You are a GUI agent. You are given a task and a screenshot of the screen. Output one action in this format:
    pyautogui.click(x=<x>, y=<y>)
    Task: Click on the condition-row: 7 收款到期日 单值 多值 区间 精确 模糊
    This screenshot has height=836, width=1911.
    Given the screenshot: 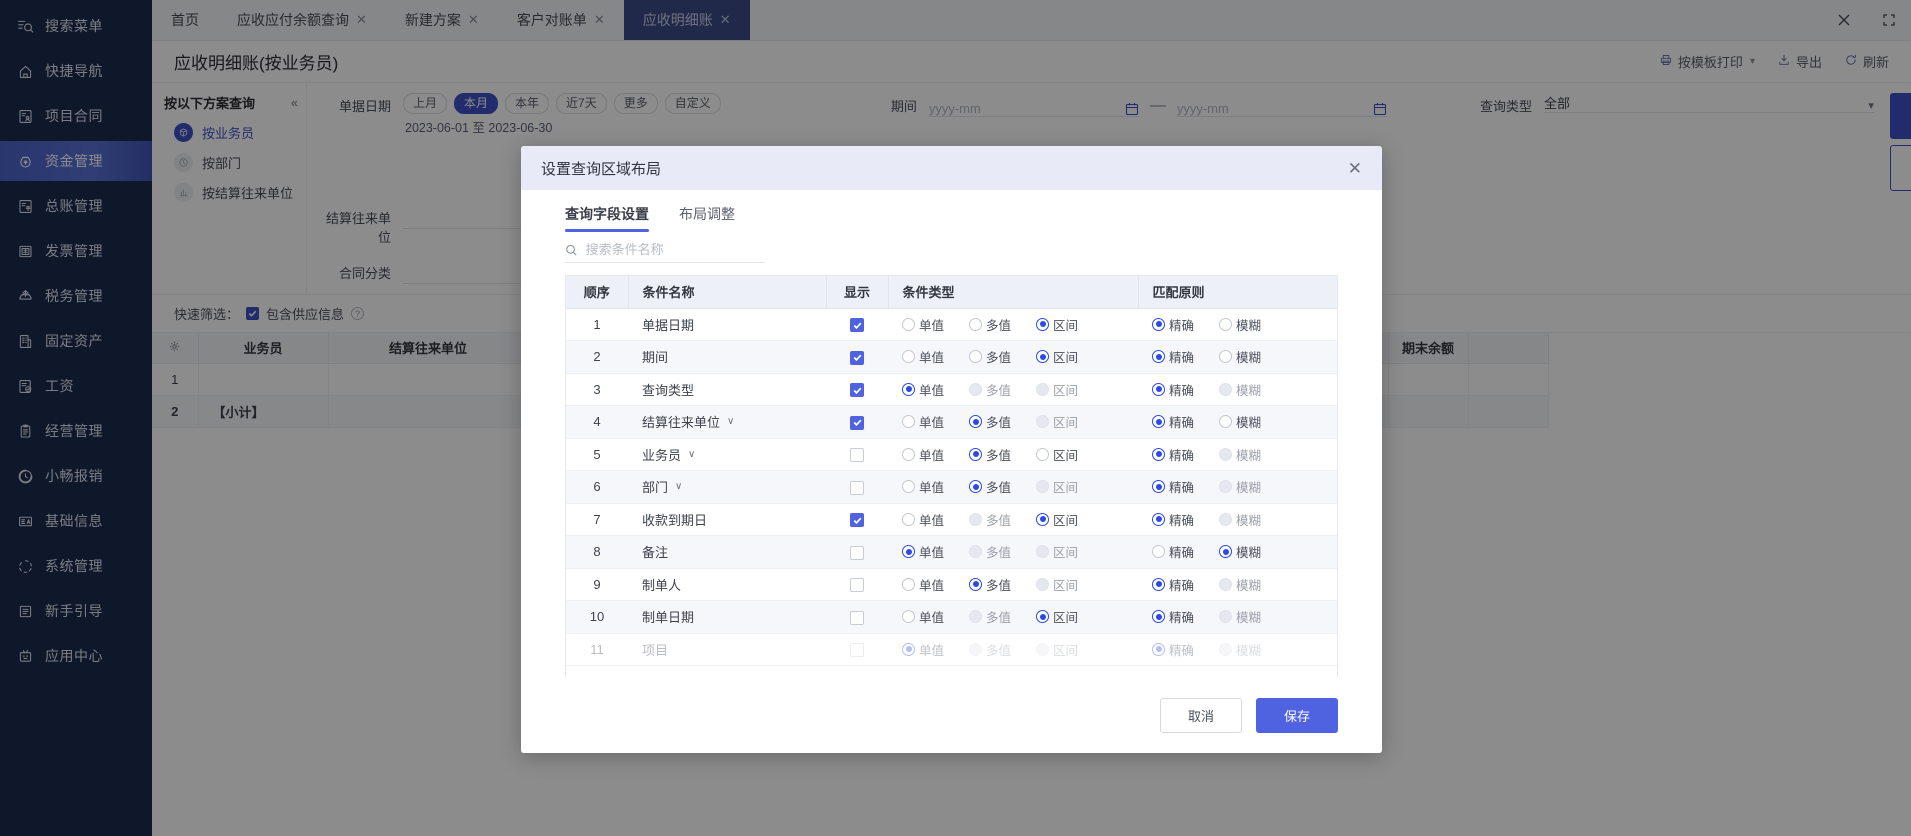 What is the action you would take?
    pyautogui.click(x=951, y=519)
    